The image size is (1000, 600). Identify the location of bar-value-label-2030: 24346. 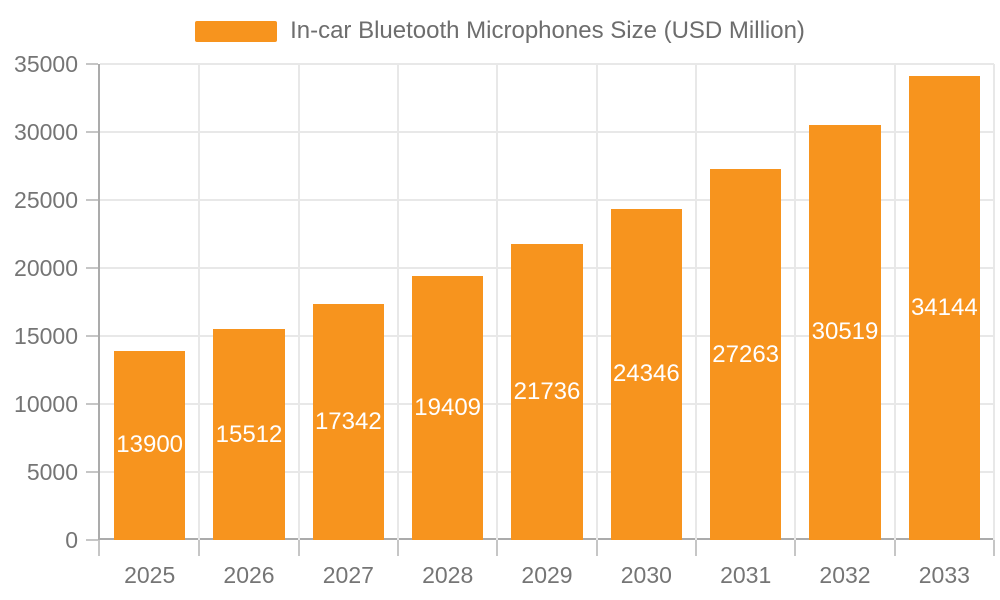
(646, 374).